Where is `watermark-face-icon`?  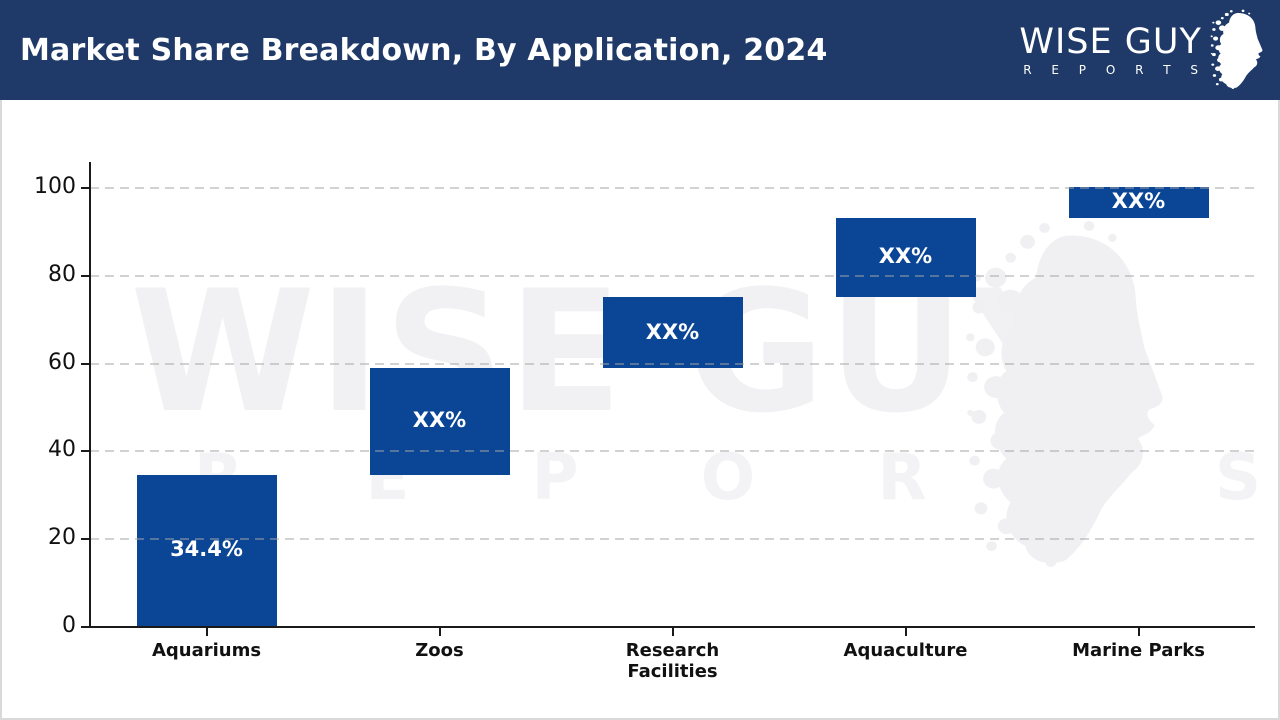
watermark-face-icon is located at coordinates (1064, 394).